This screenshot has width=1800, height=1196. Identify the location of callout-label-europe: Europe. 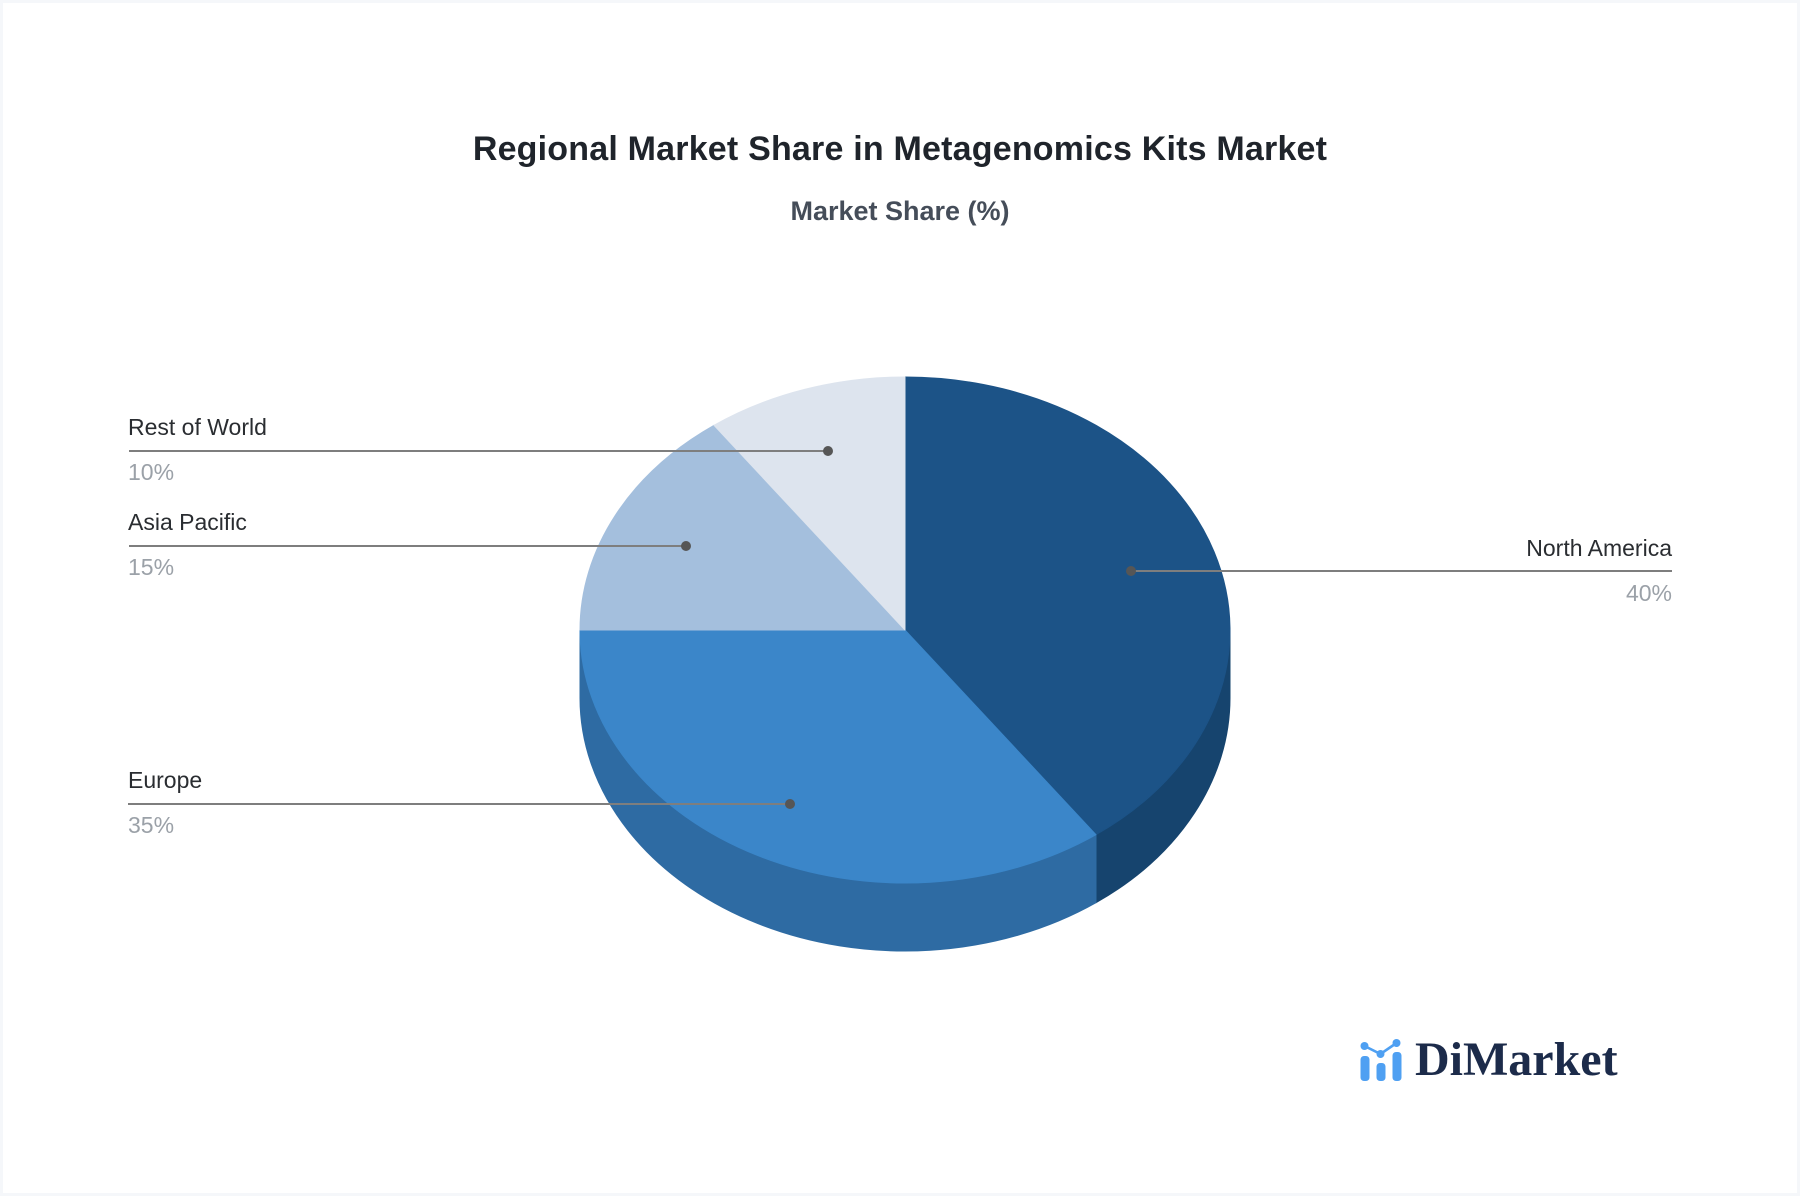
(165, 780).